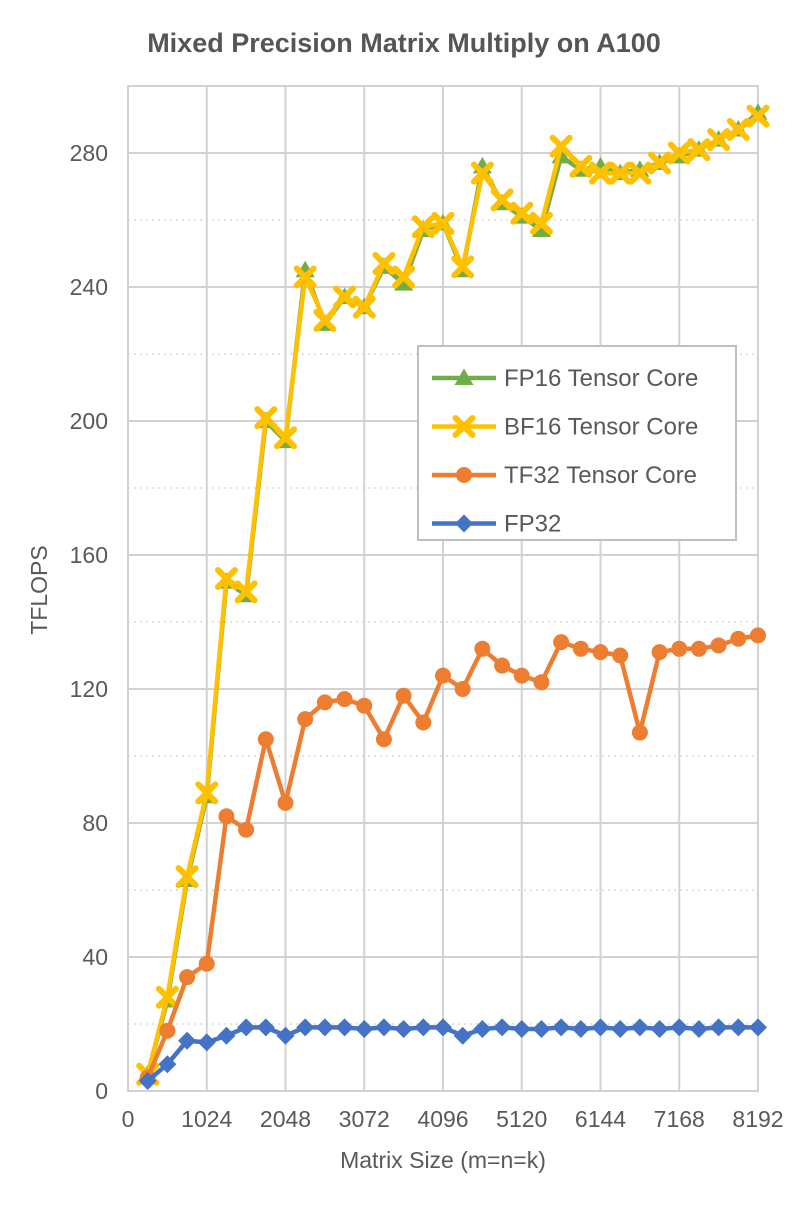  Describe the element at coordinates (601, 378) in the screenshot. I see `legend-label: FP16 Tensor Core` at that location.